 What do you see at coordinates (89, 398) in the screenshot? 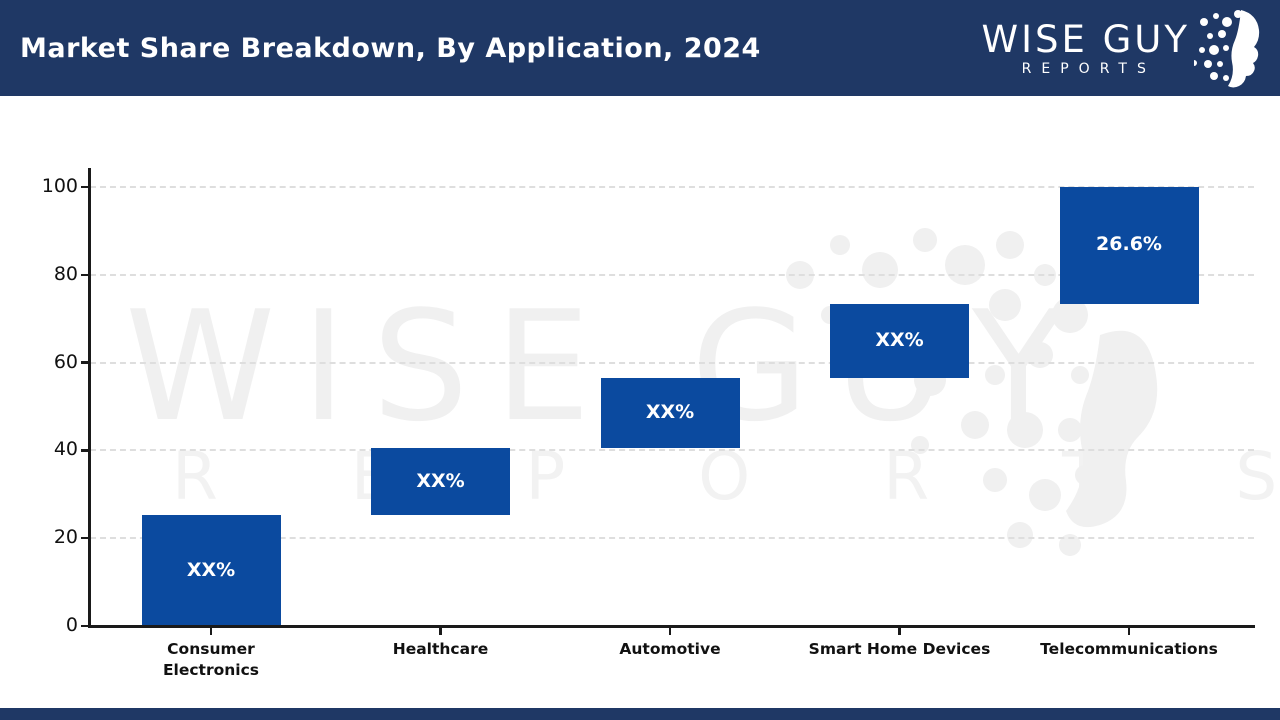
I see `y-axis-line` at bounding box center [89, 398].